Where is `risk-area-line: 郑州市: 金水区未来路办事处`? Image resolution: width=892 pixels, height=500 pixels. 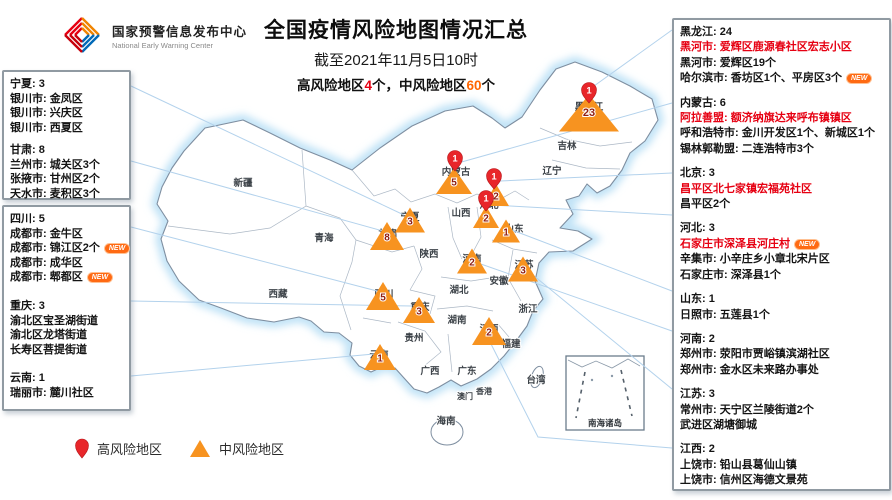 risk-area-line: 郑州市: 金水区未来路办事处 is located at coordinates (749, 369).